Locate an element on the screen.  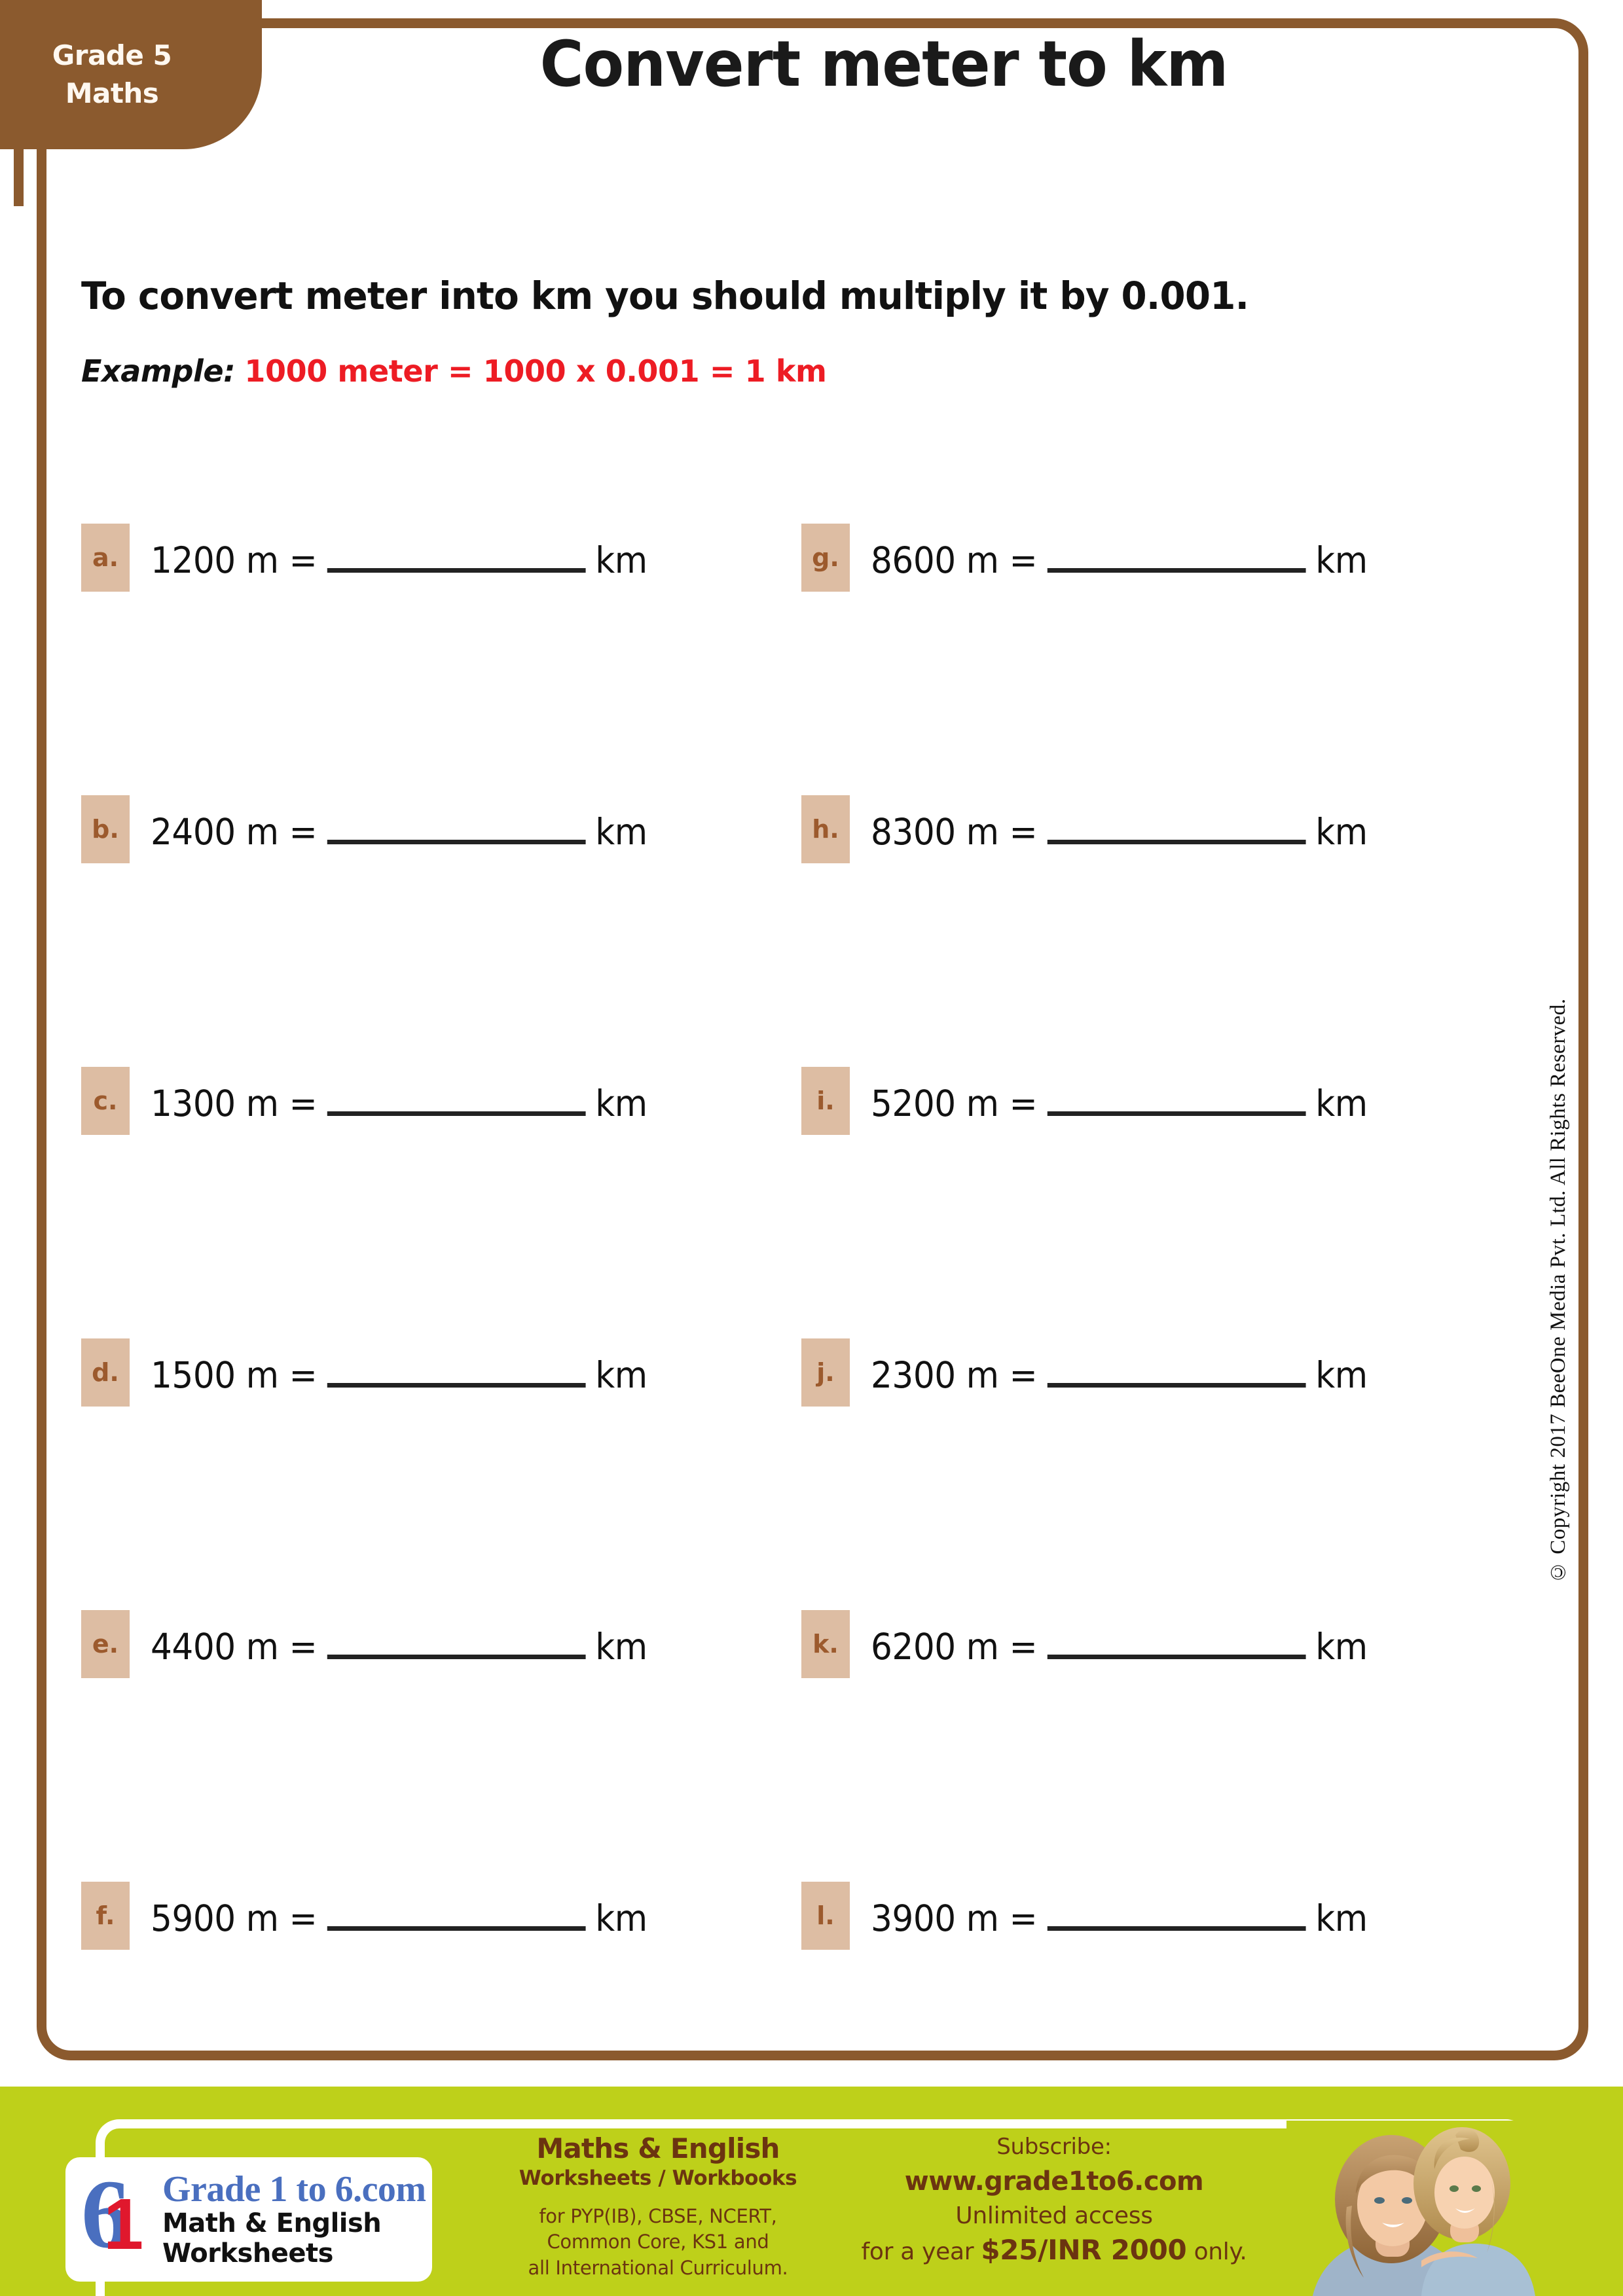
footer-products-title: Maths & English is located at coordinates (658, 2148).